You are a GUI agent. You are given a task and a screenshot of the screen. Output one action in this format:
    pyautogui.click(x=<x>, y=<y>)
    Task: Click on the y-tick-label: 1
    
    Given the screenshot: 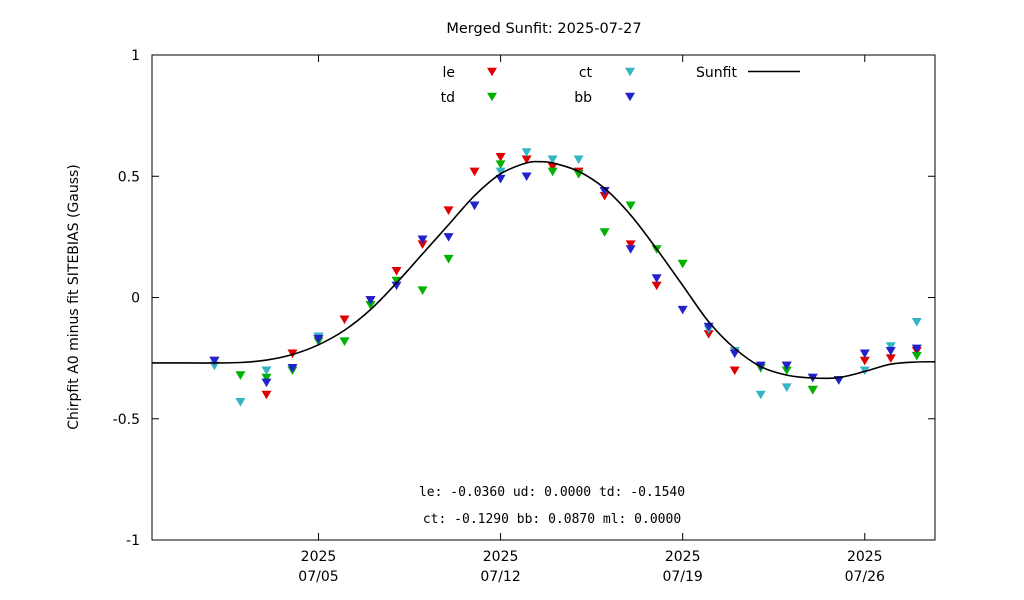 What is the action you would take?
    pyautogui.click(x=135, y=56)
    